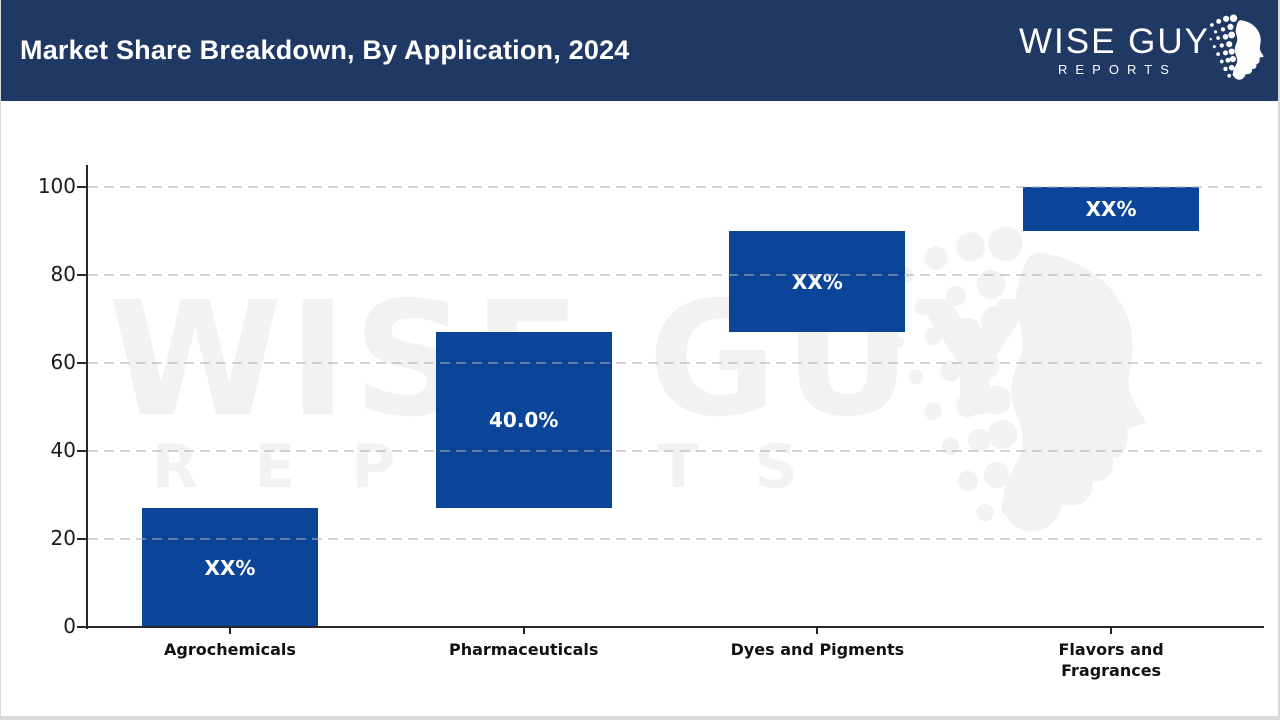 The height and width of the screenshot is (720, 1280). Describe the element at coordinates (523, 649) in the screenshot. I see `category-label: Pharmaceuticals` at that location.